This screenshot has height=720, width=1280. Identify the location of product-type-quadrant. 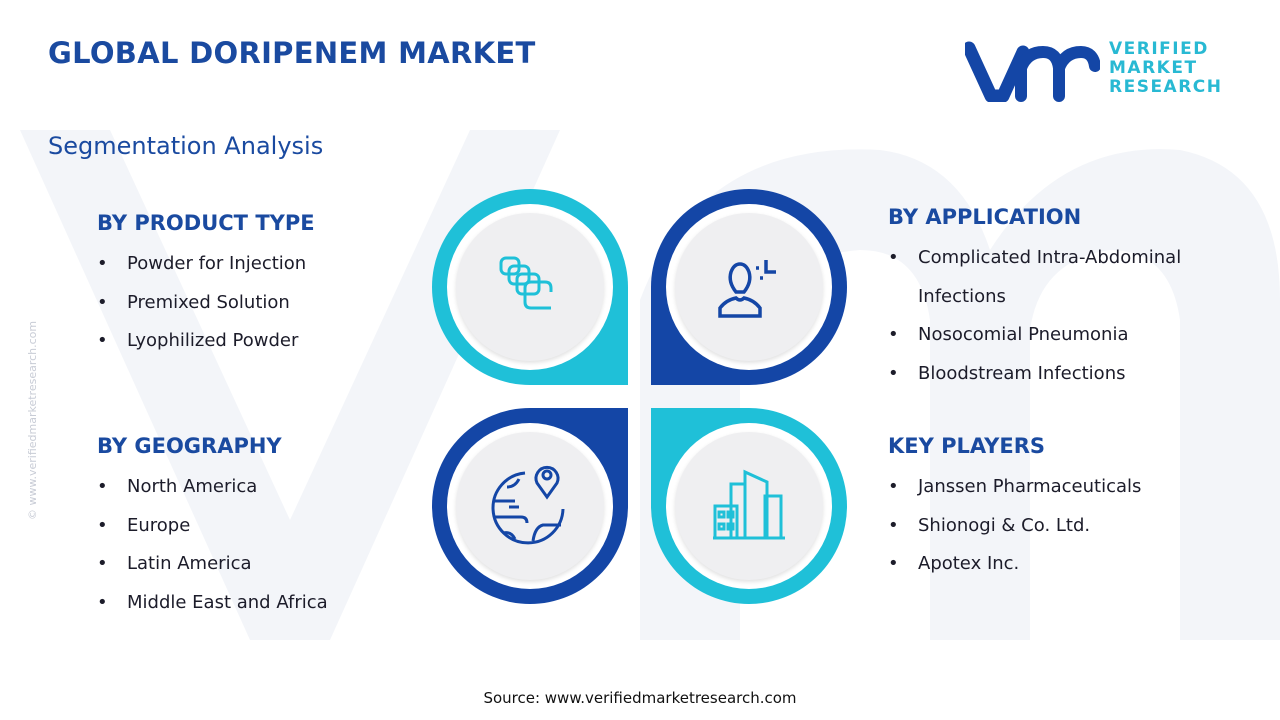
(530, 287).